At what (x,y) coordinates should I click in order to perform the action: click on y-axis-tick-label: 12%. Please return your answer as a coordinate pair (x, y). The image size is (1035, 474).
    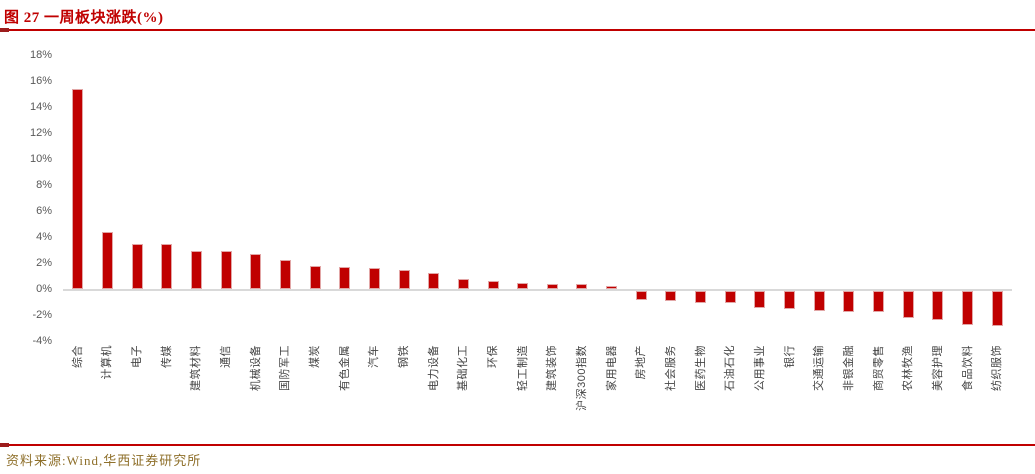
    Looking at the image, I should click on (40, 133).